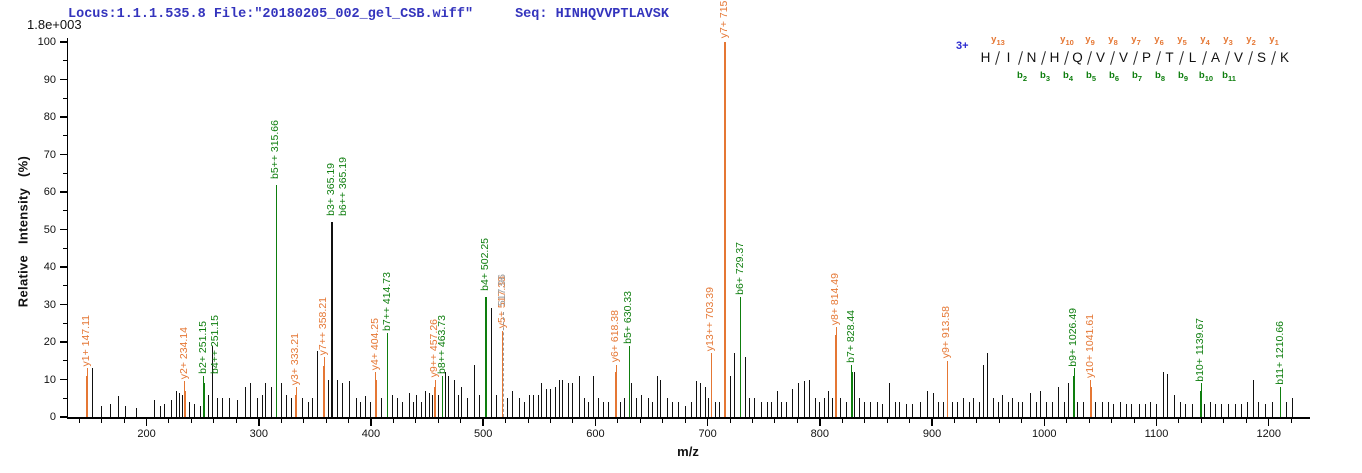 The image size is (1362, 473). Describe the element at coordinates (1183, 76) in the screenshot. I see `b-ion-label: b9` at that location.